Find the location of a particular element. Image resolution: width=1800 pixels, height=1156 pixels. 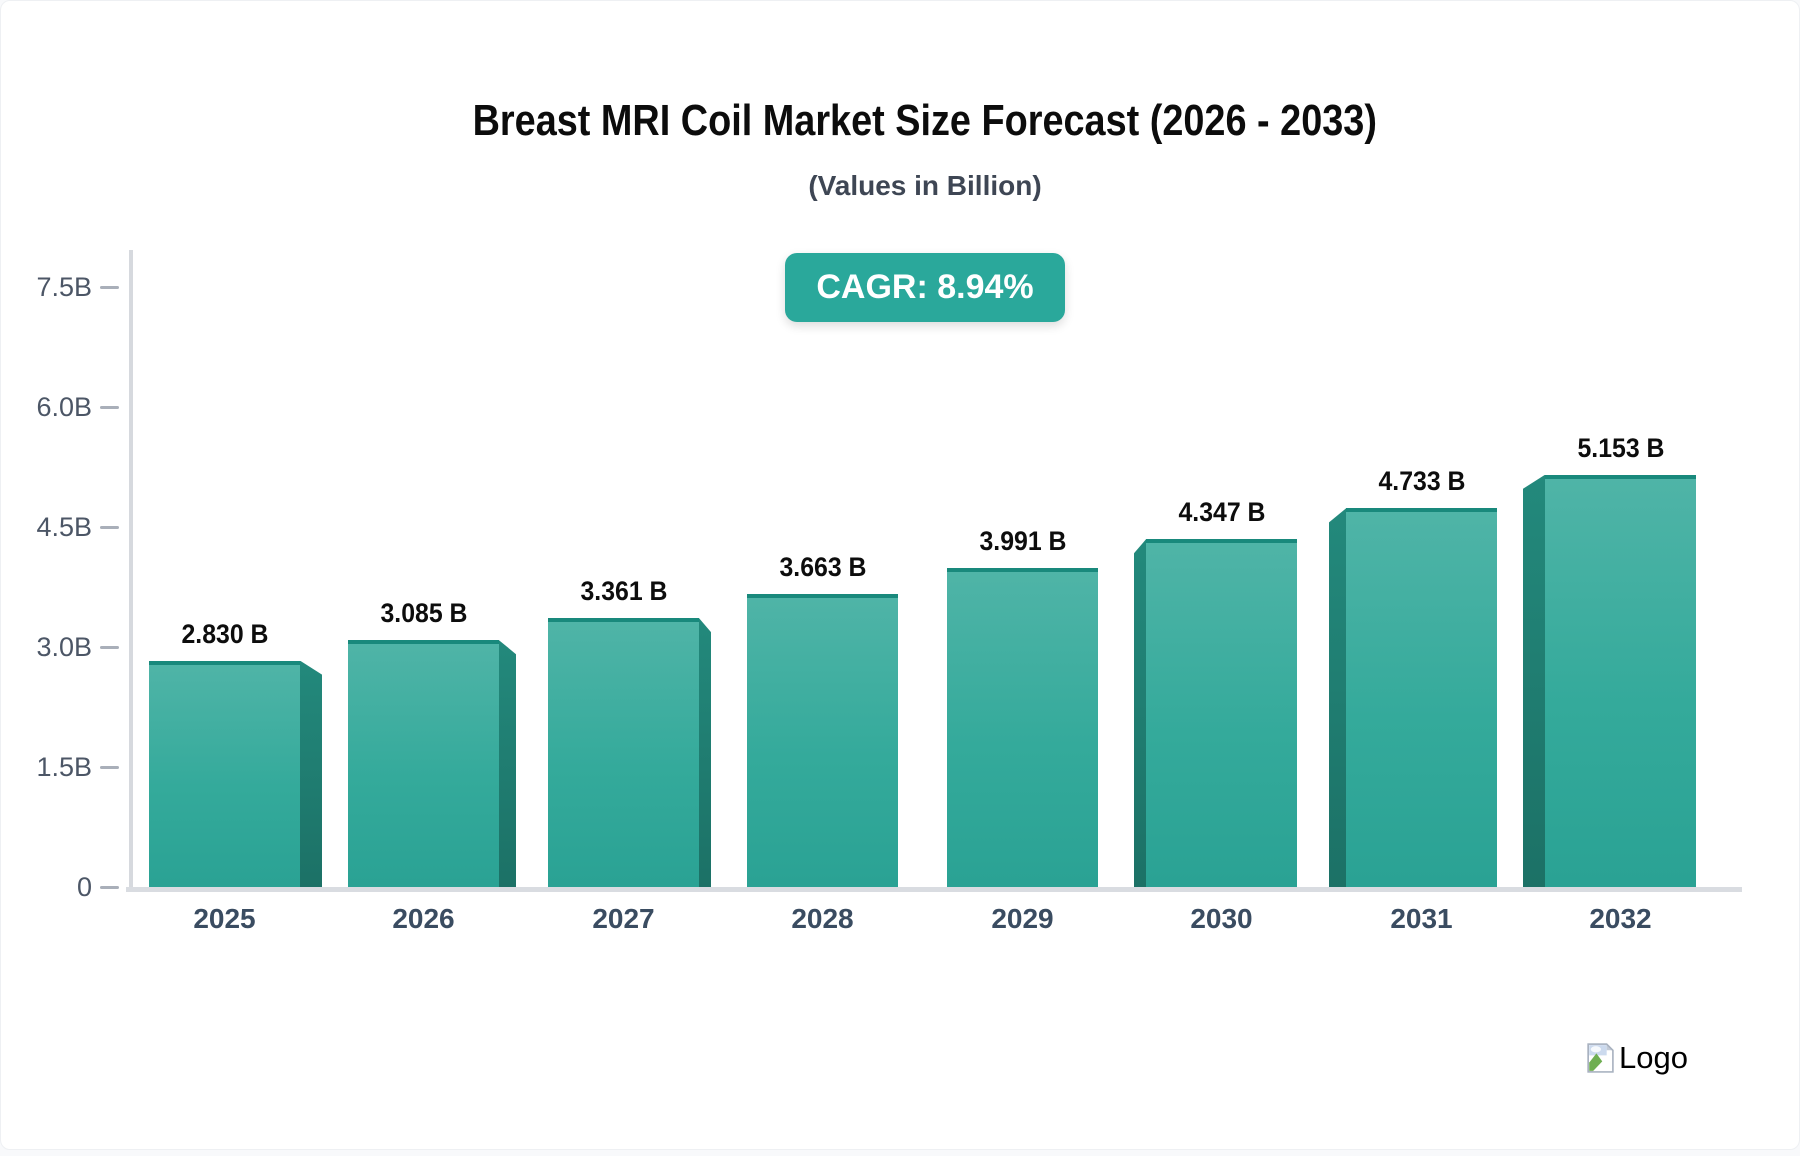

bar-value-label-2032: 5.153 B is located at coordinates (1620, 447).